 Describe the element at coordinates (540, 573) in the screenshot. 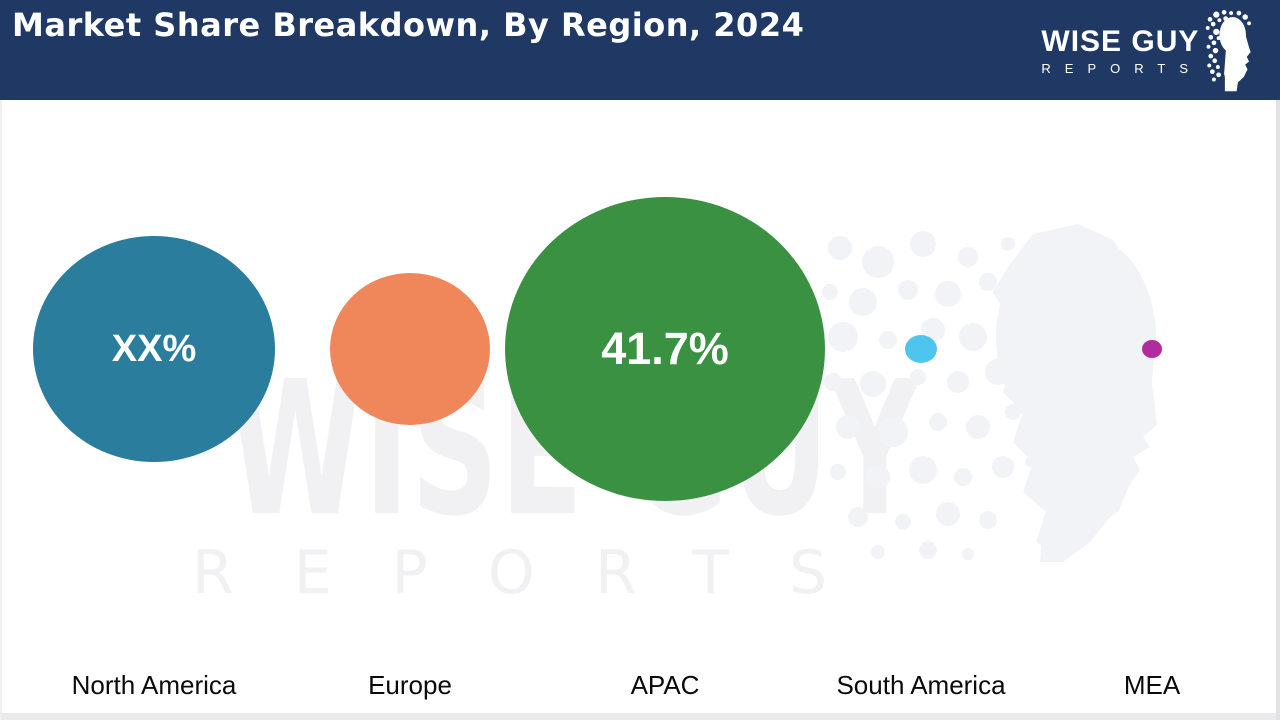

I see `watermark-tagline-text: REPORTS` at that location.